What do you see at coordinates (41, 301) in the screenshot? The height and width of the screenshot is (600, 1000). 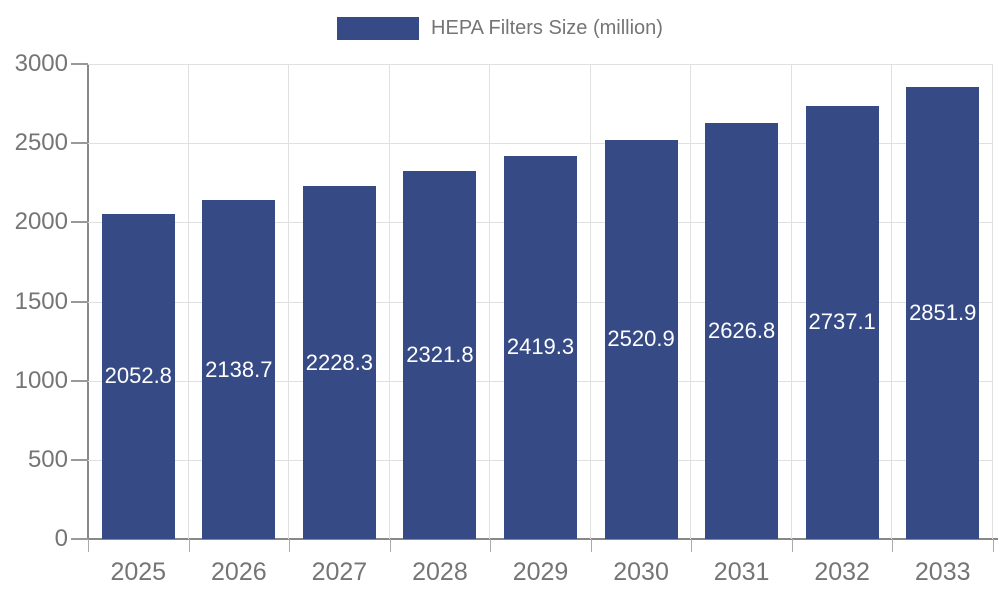 I see `y-tick-label: 1500` at bounding box center [41, 301].